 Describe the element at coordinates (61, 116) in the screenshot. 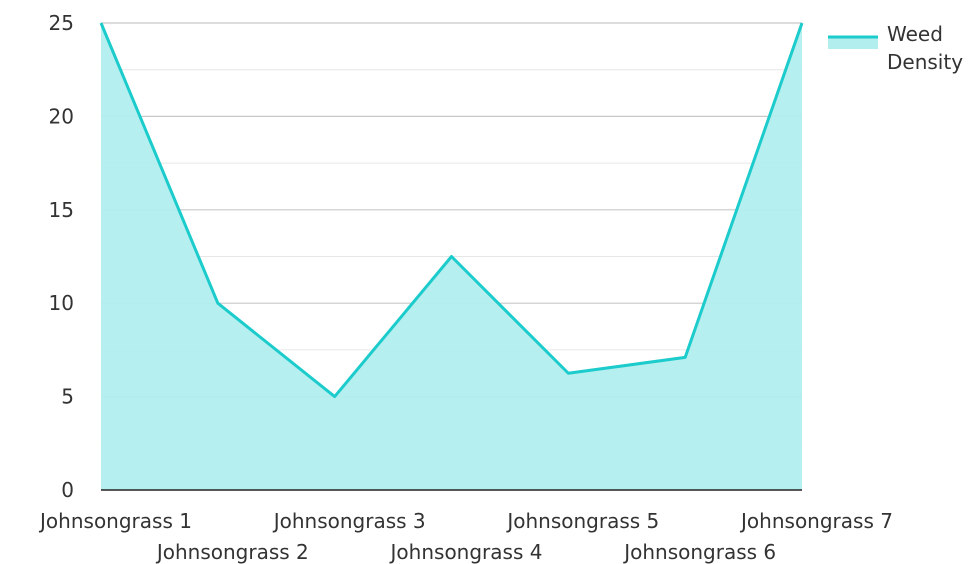

I see `y-tick-label-20: 20` at that location.